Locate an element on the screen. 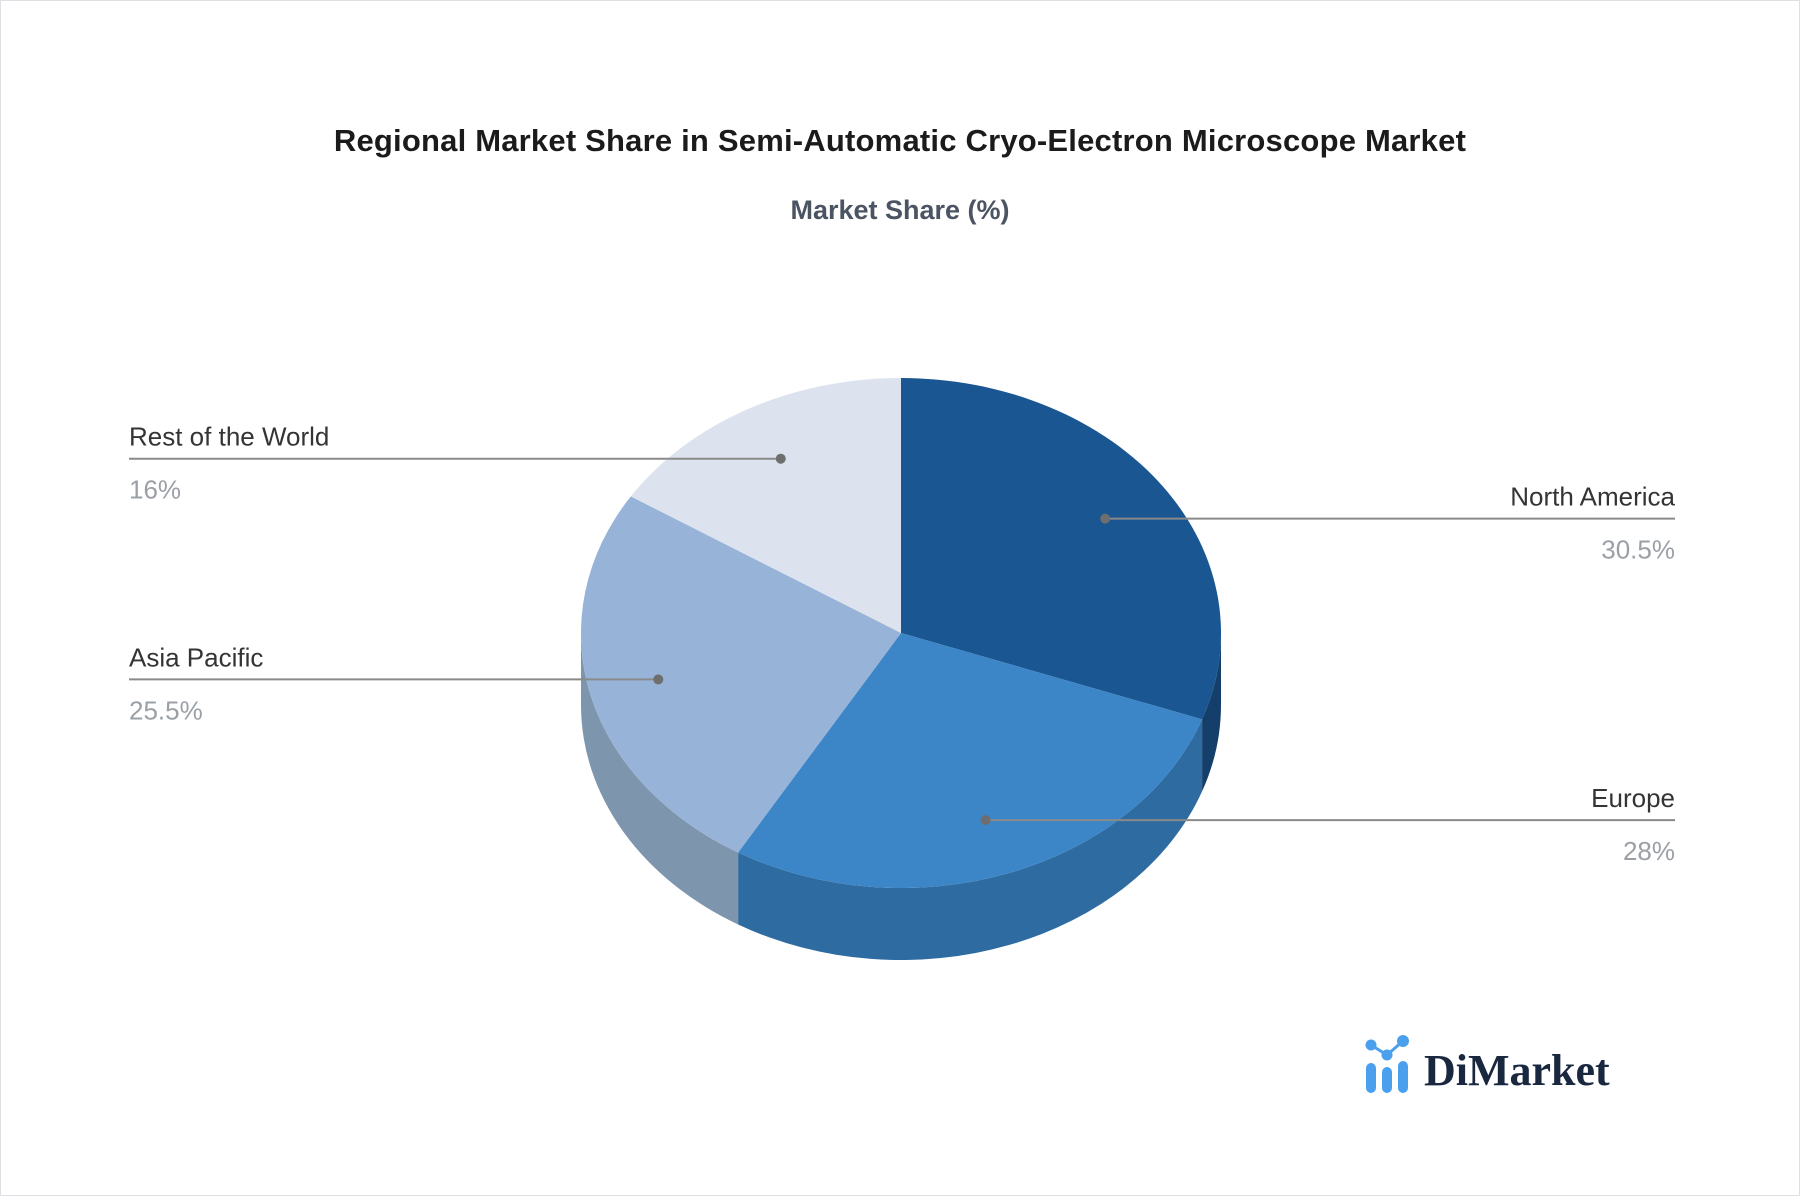 Image resolution: width=1800 pixels, height=1196 pixels. slice-label-europe: Europe is located at coordinates (1633, 798).